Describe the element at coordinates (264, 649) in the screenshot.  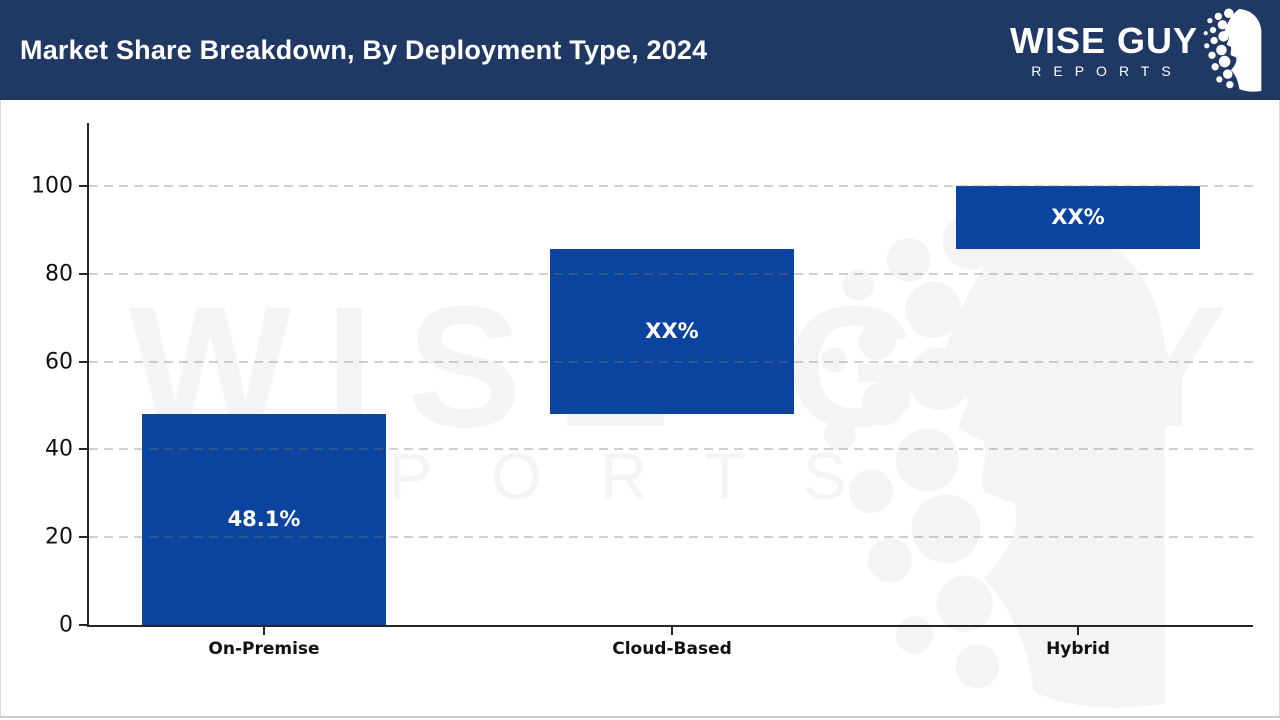
I see `x-category-label: On-Premise` at that location.